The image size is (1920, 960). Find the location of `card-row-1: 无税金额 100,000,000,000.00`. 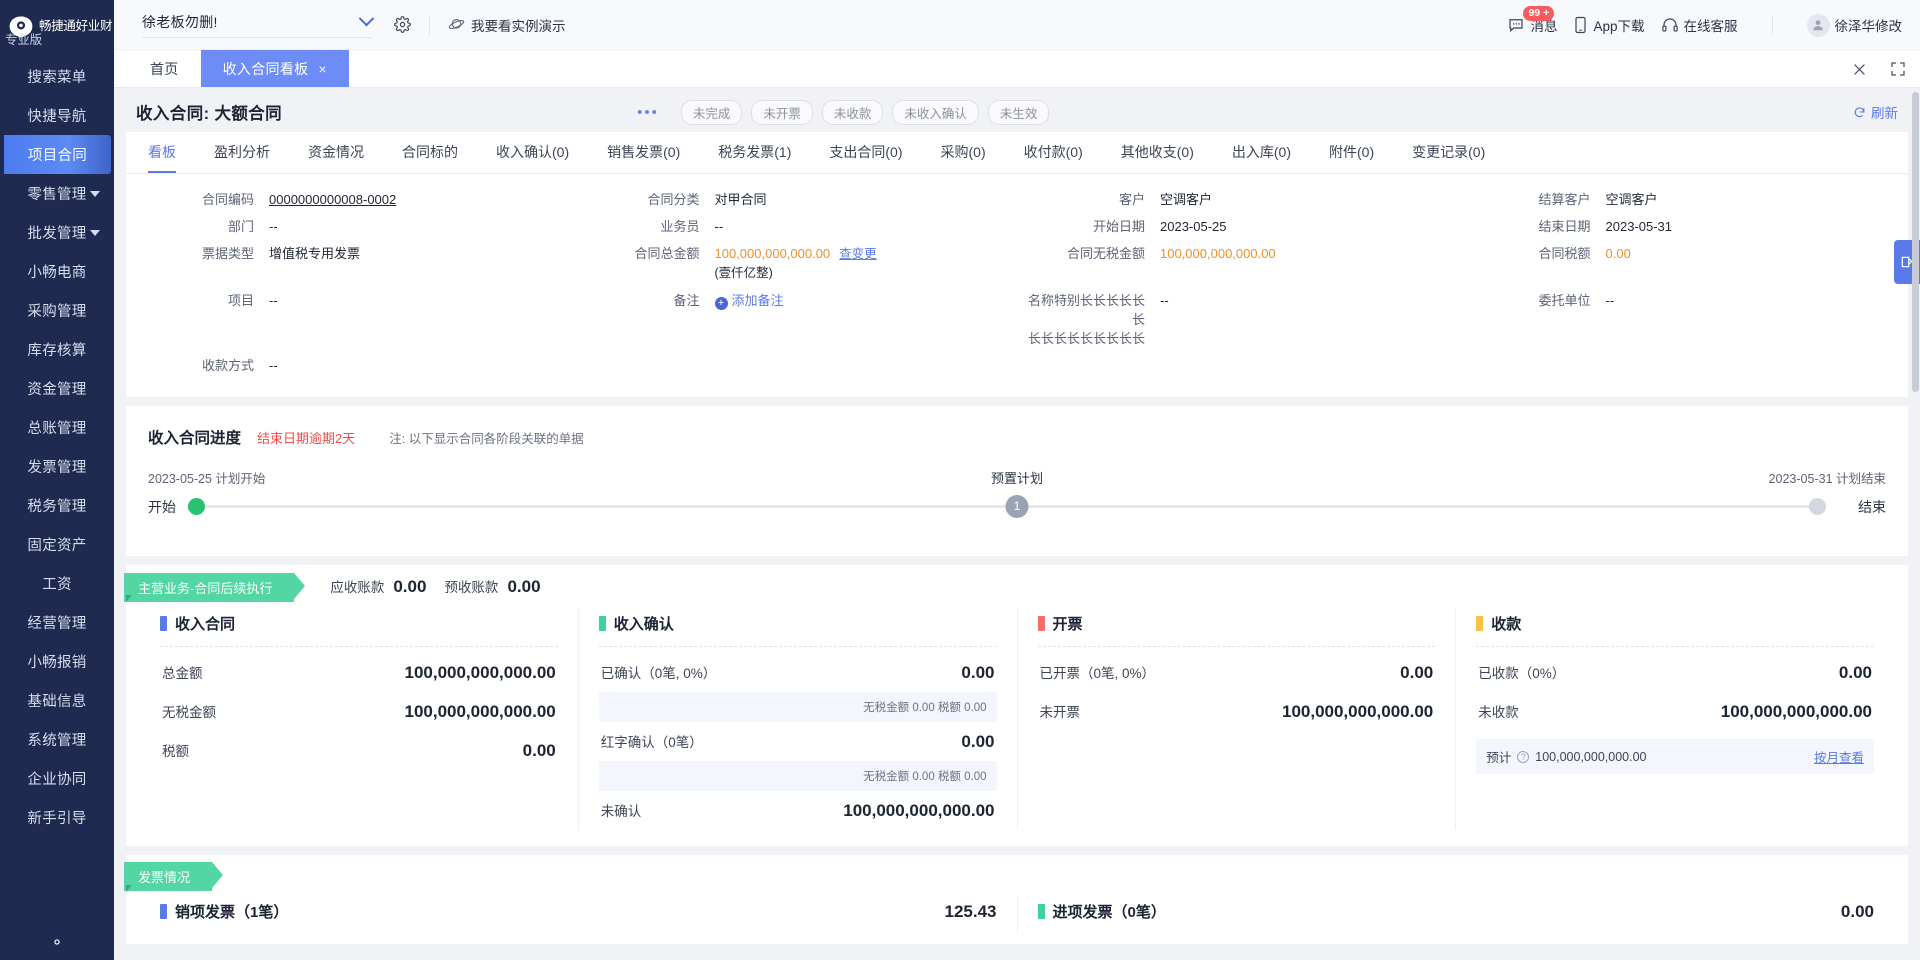

card-row-1: 无税金额 100,000,000,000.00 is located at coordinates (359, 711).